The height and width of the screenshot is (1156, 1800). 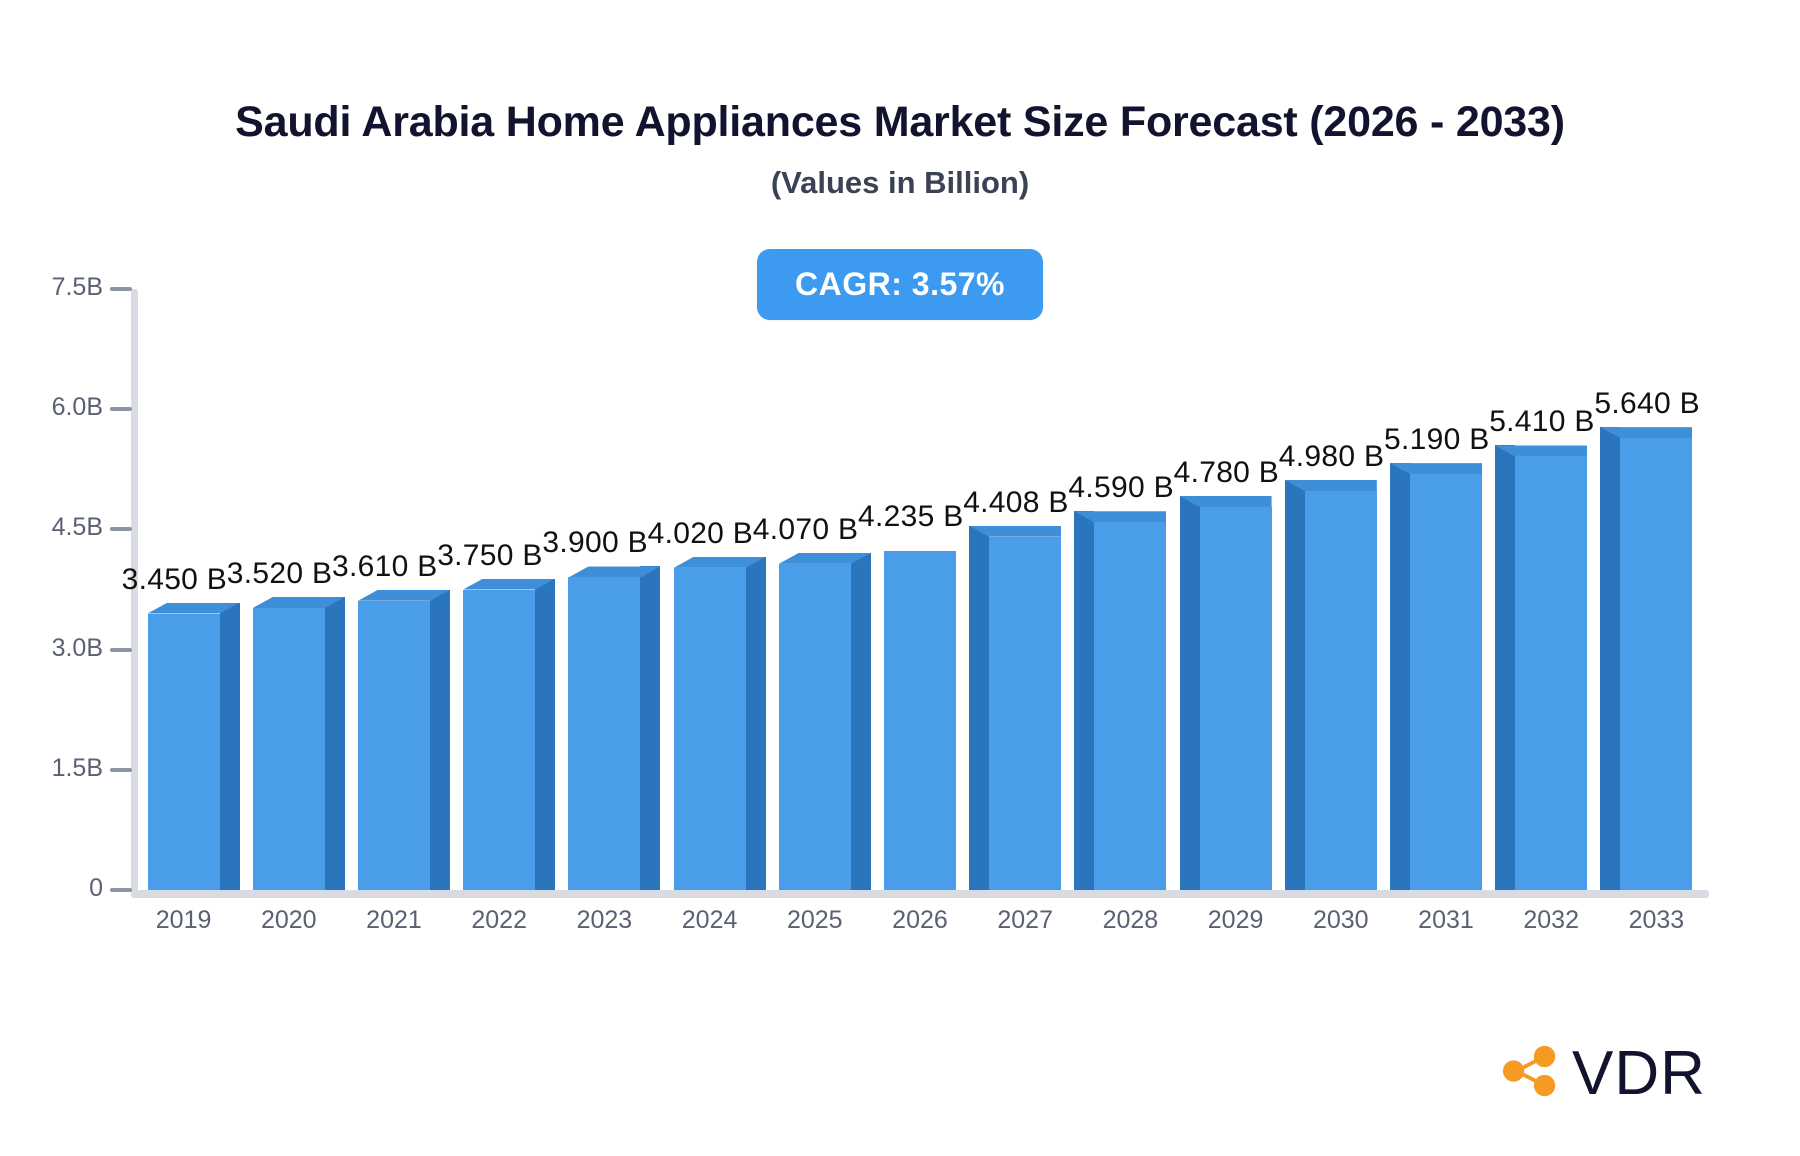 What do you see at coordinates (1531, 1073) in the screenshot?
I see `share-nodes-icon` at bounding box center [1531, 1073].